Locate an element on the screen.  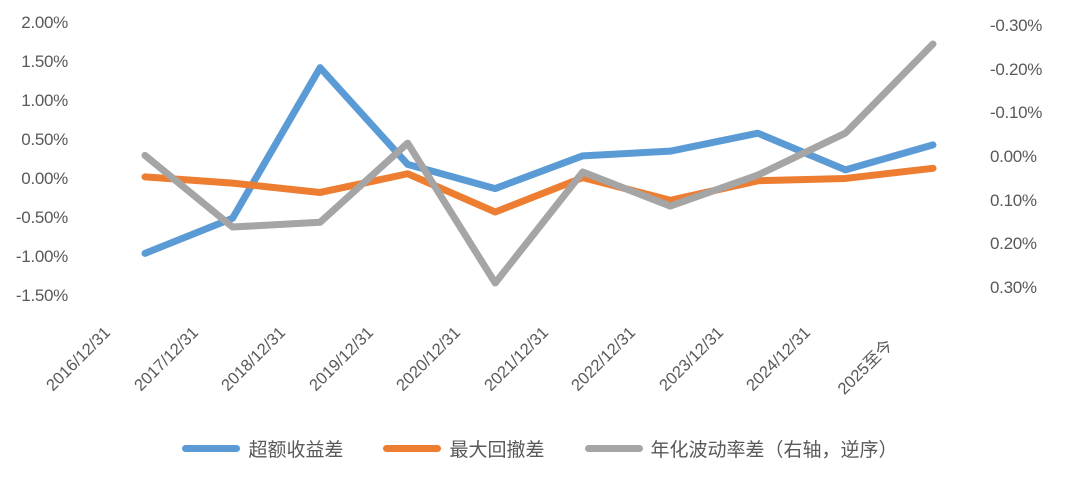
left-axis-tick: -0.50% is located at coordinates (41, 217).